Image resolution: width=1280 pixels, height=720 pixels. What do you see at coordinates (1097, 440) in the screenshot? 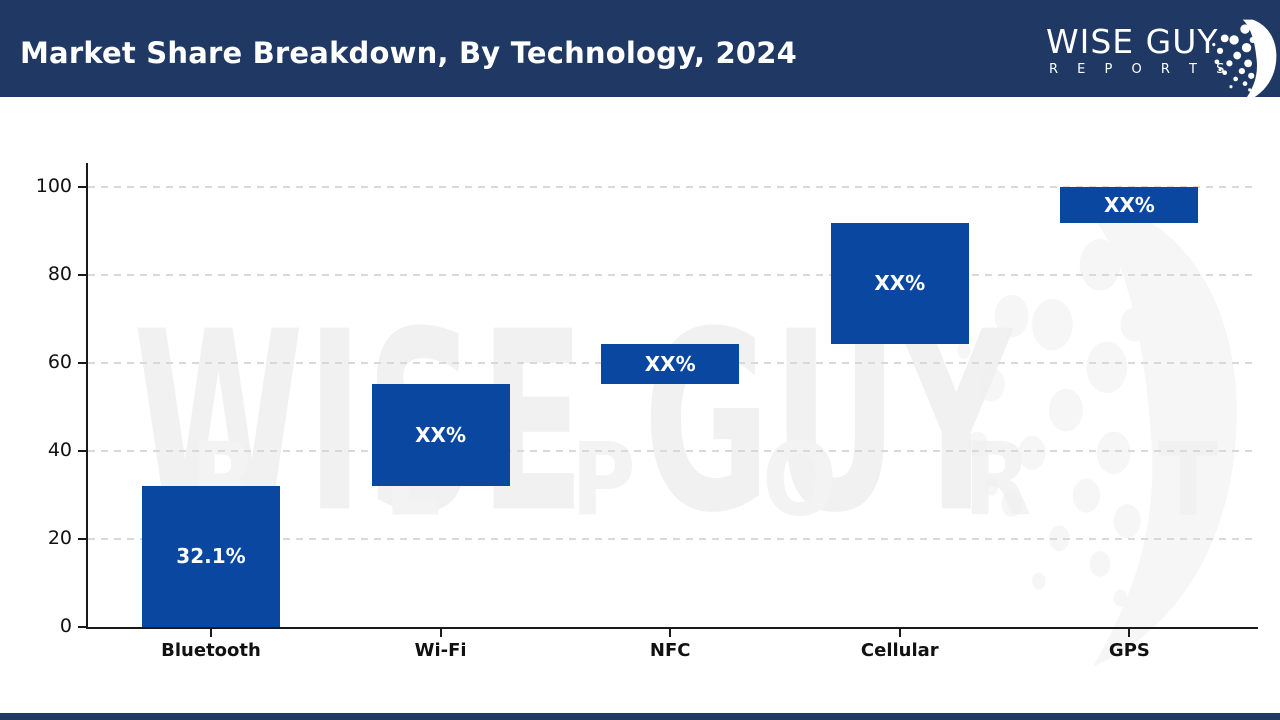
I see `watermark-head-icon` at bounding box center [1097, 440].